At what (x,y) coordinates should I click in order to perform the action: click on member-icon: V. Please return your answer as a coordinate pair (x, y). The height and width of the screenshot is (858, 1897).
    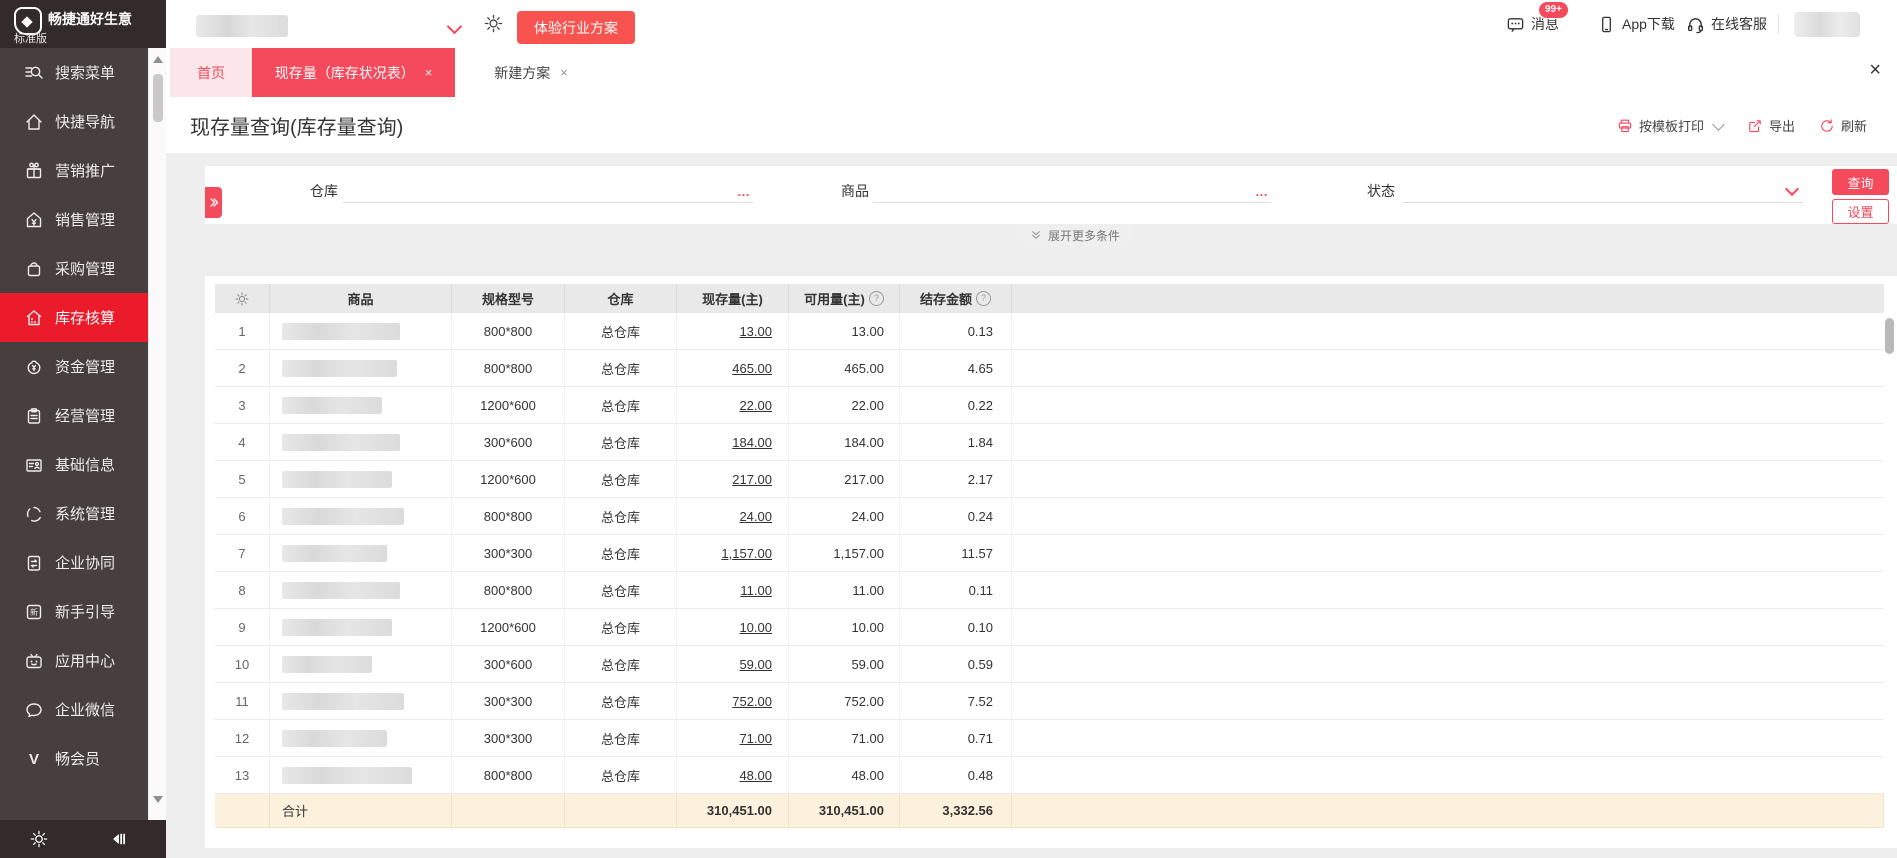
    Looking at the image, I should click on (34, 759).